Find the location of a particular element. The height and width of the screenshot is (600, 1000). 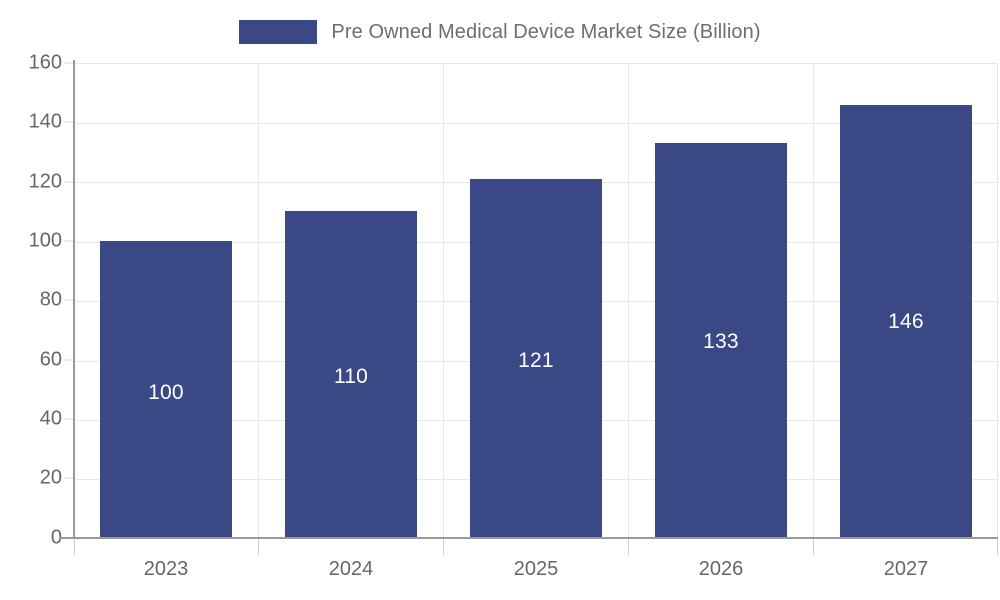

x-tick-label-2025: 2025 is located at coordinates (536, 569).